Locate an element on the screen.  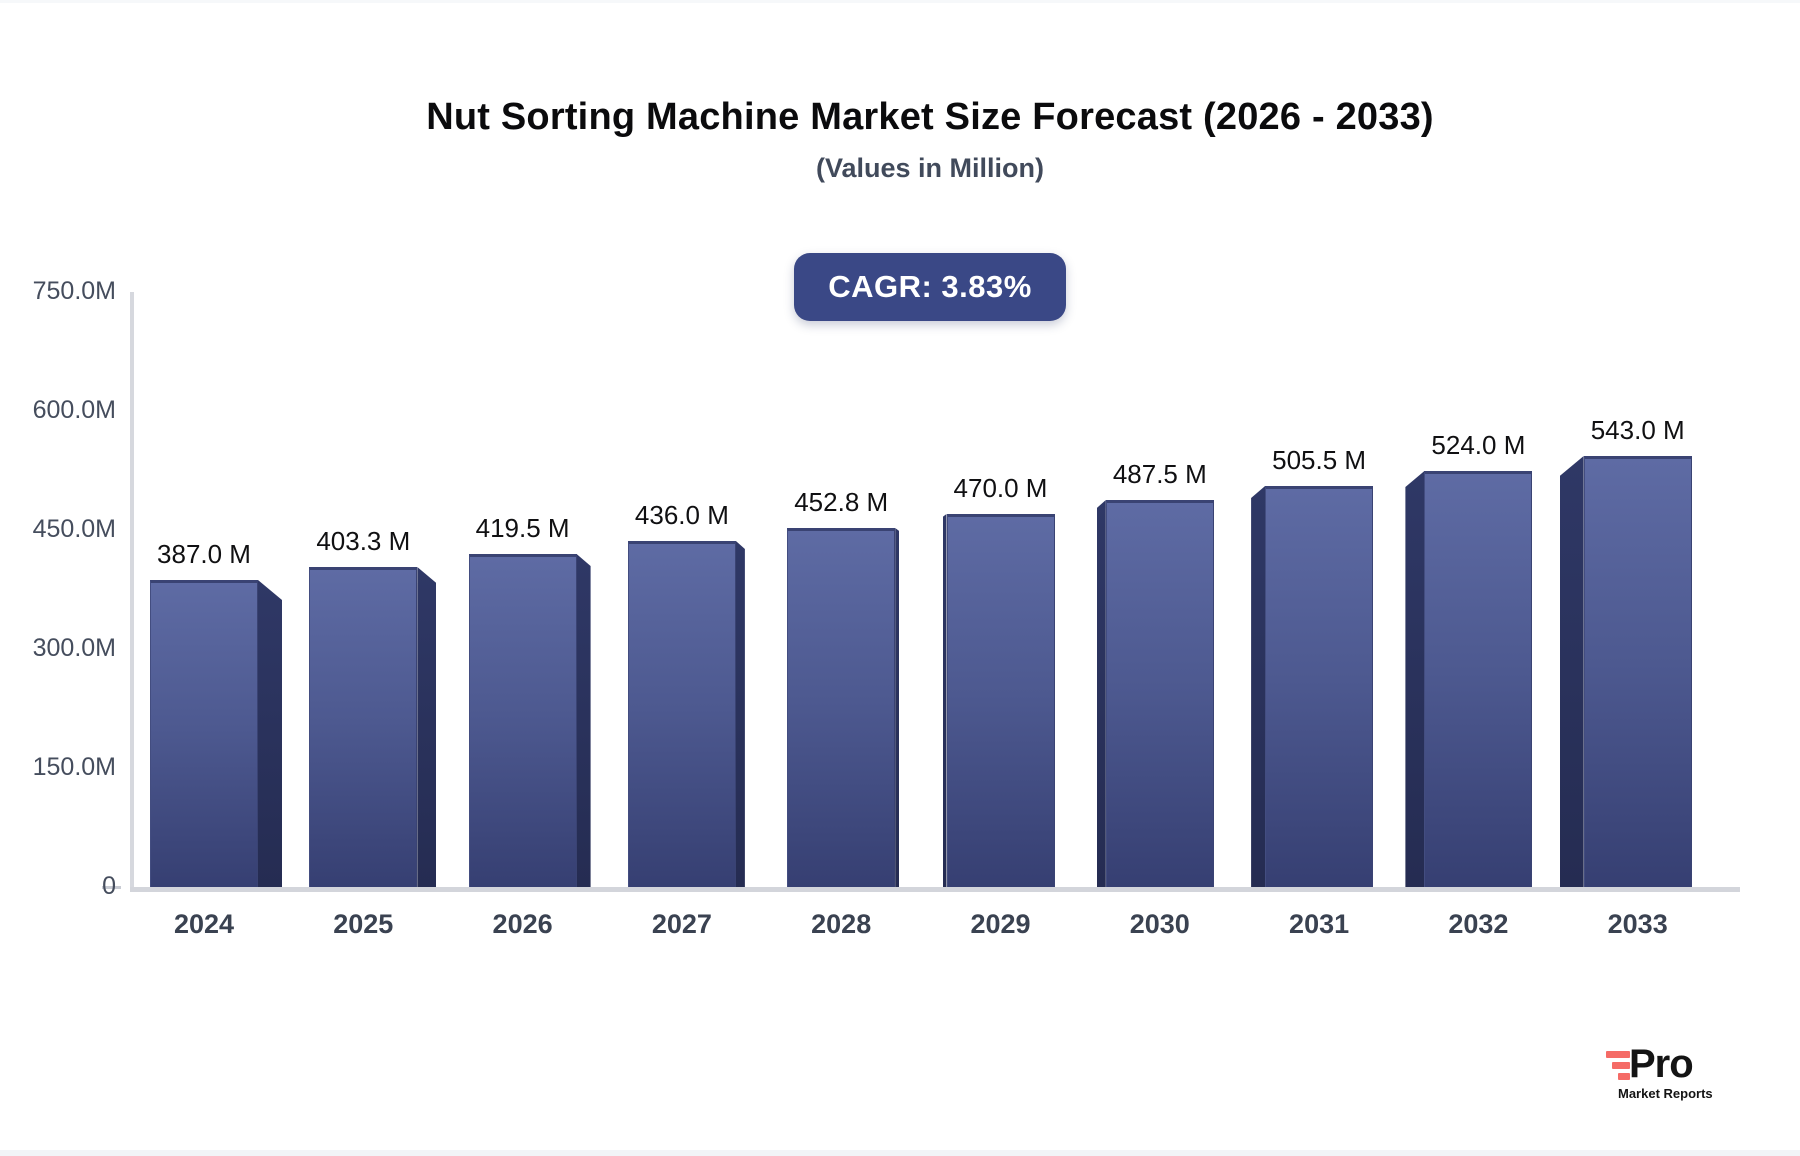
logo-name: Pro is located at coordinates (1661, 1064).